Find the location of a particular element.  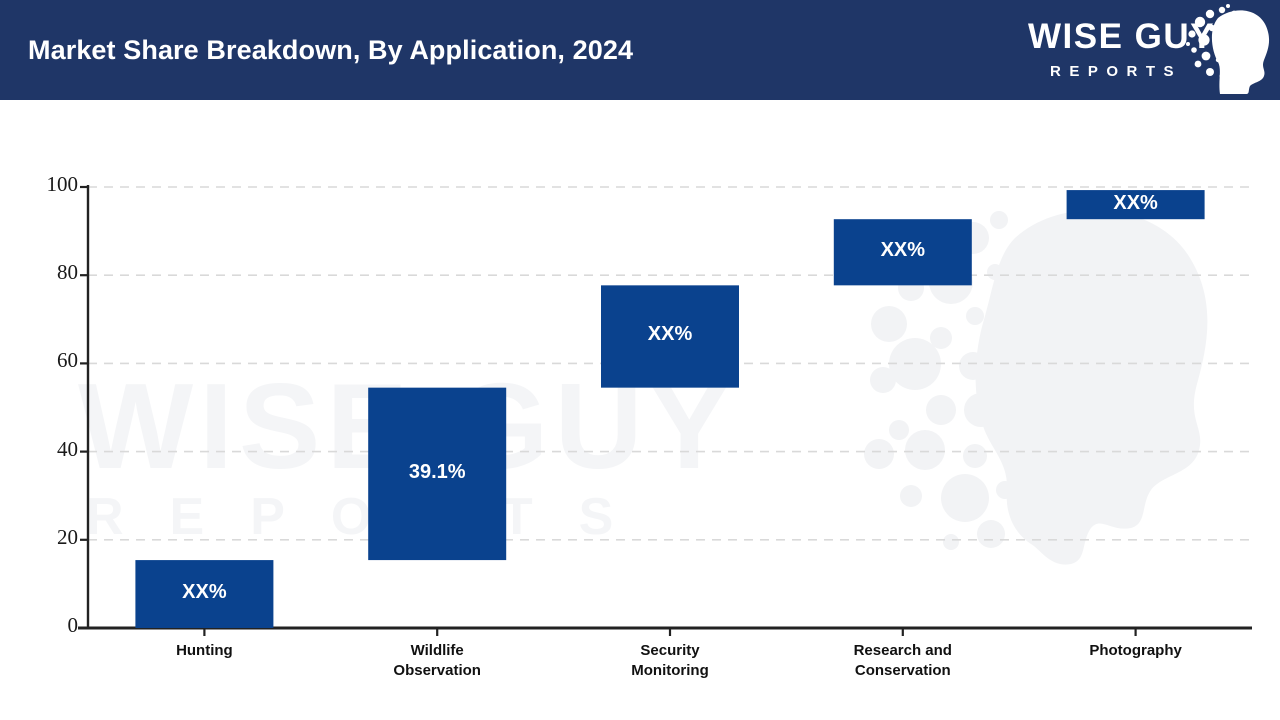

x-axis-category-label: Hunting is located at coordinates (204, 650).